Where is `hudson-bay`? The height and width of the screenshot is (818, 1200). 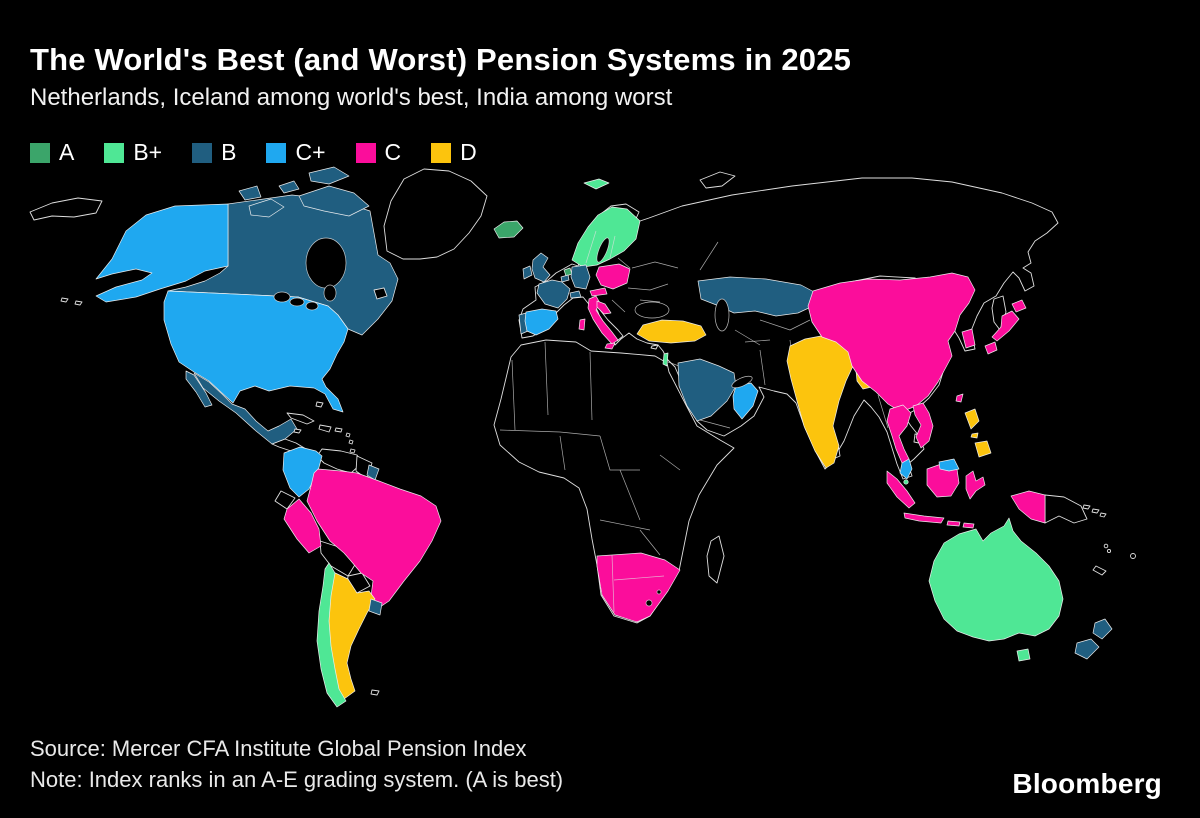
hudson-bay is located at coordinates (326, 263).